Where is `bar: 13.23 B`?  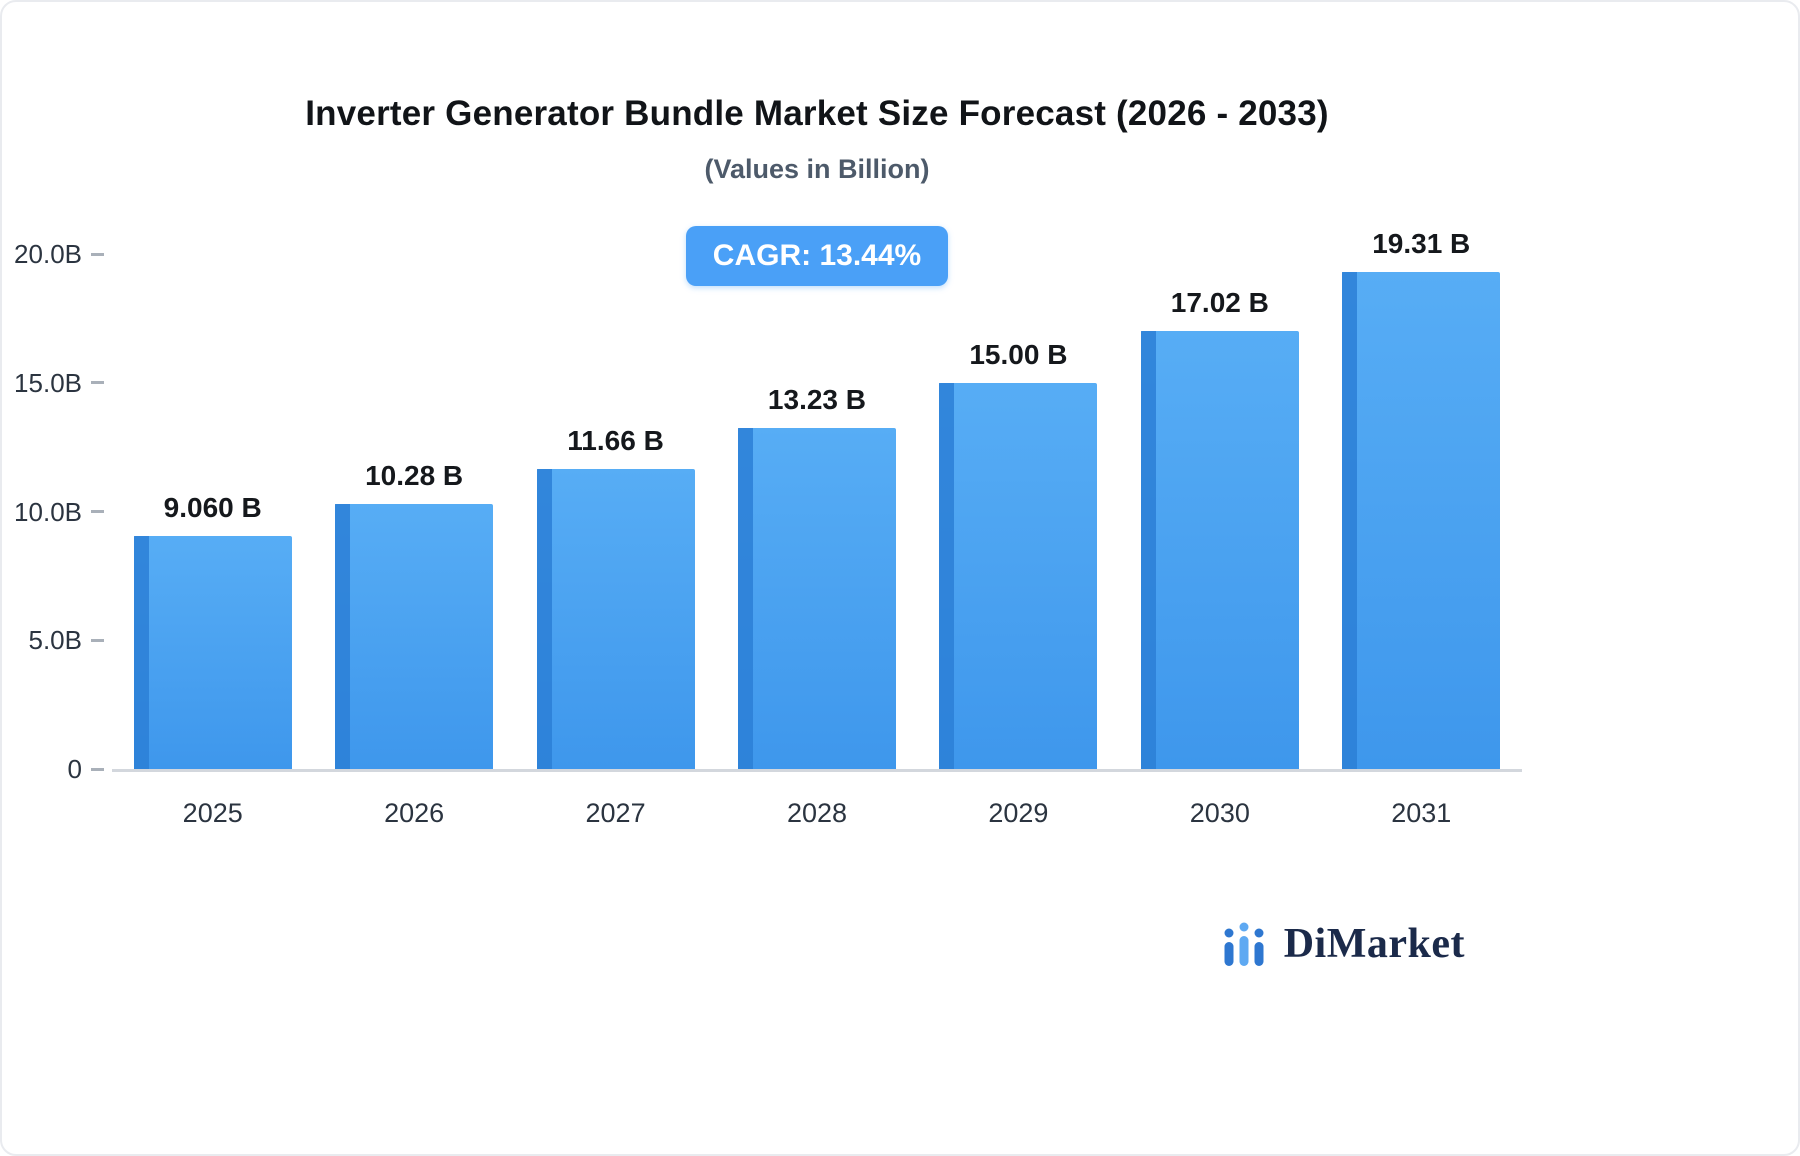 bar: 13.23 B is located at coordinates (816, 576).